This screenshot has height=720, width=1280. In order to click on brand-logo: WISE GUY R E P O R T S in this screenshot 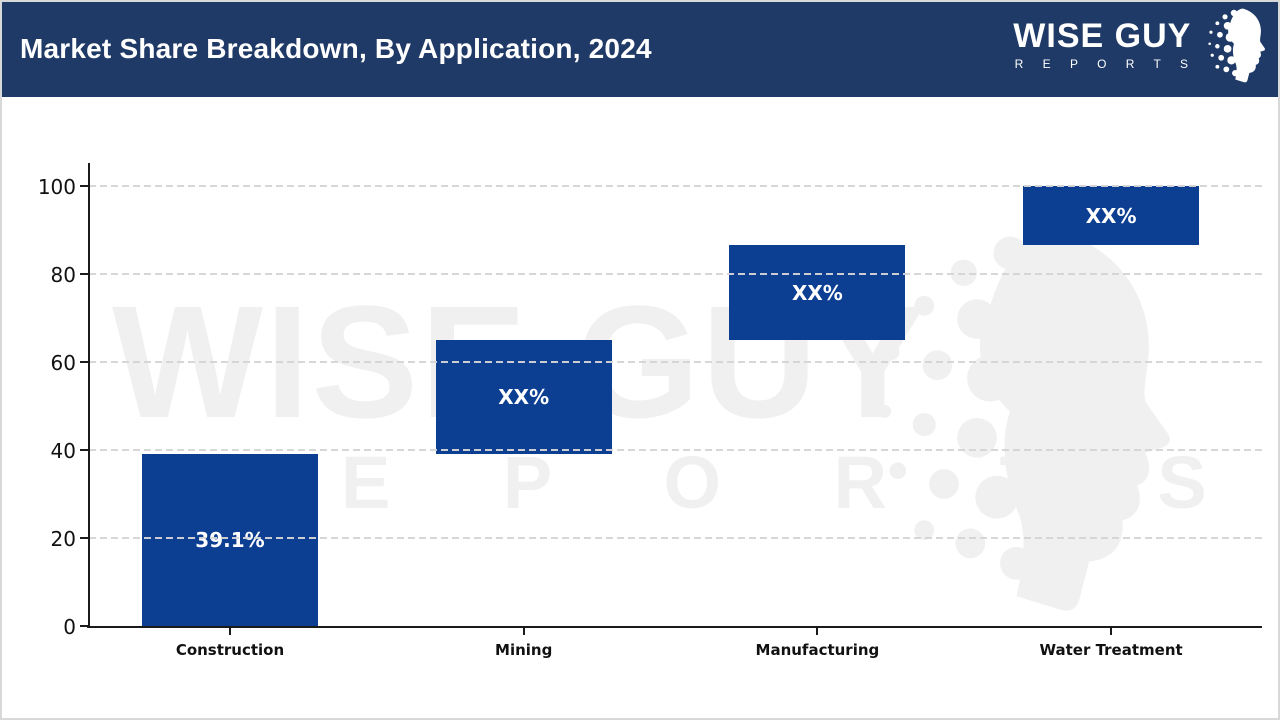, I will do `click(1137, 45)`.